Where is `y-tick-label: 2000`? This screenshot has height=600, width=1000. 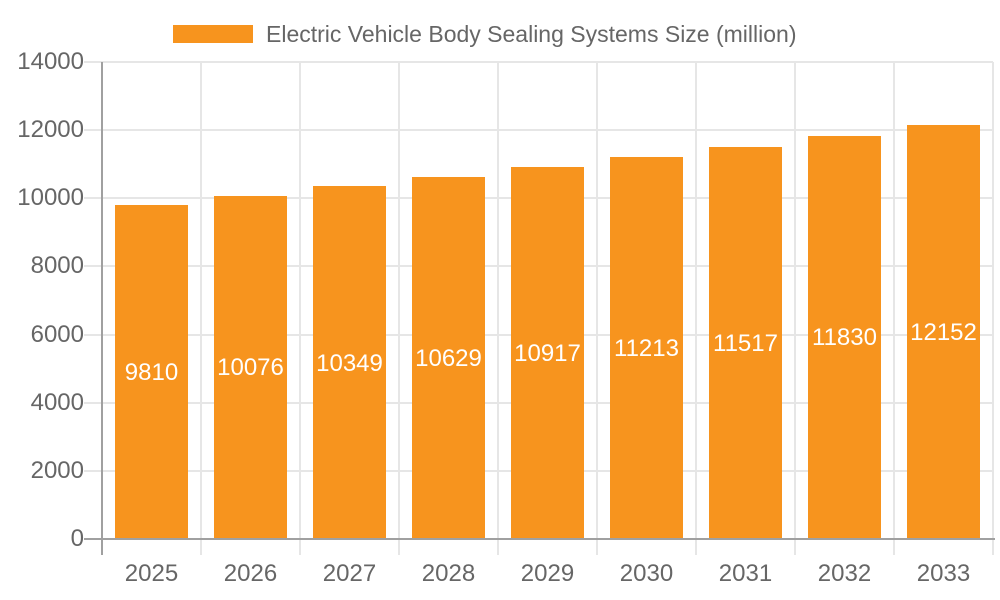 y-tick-label: 2000 is located at coordinates (57, 470).